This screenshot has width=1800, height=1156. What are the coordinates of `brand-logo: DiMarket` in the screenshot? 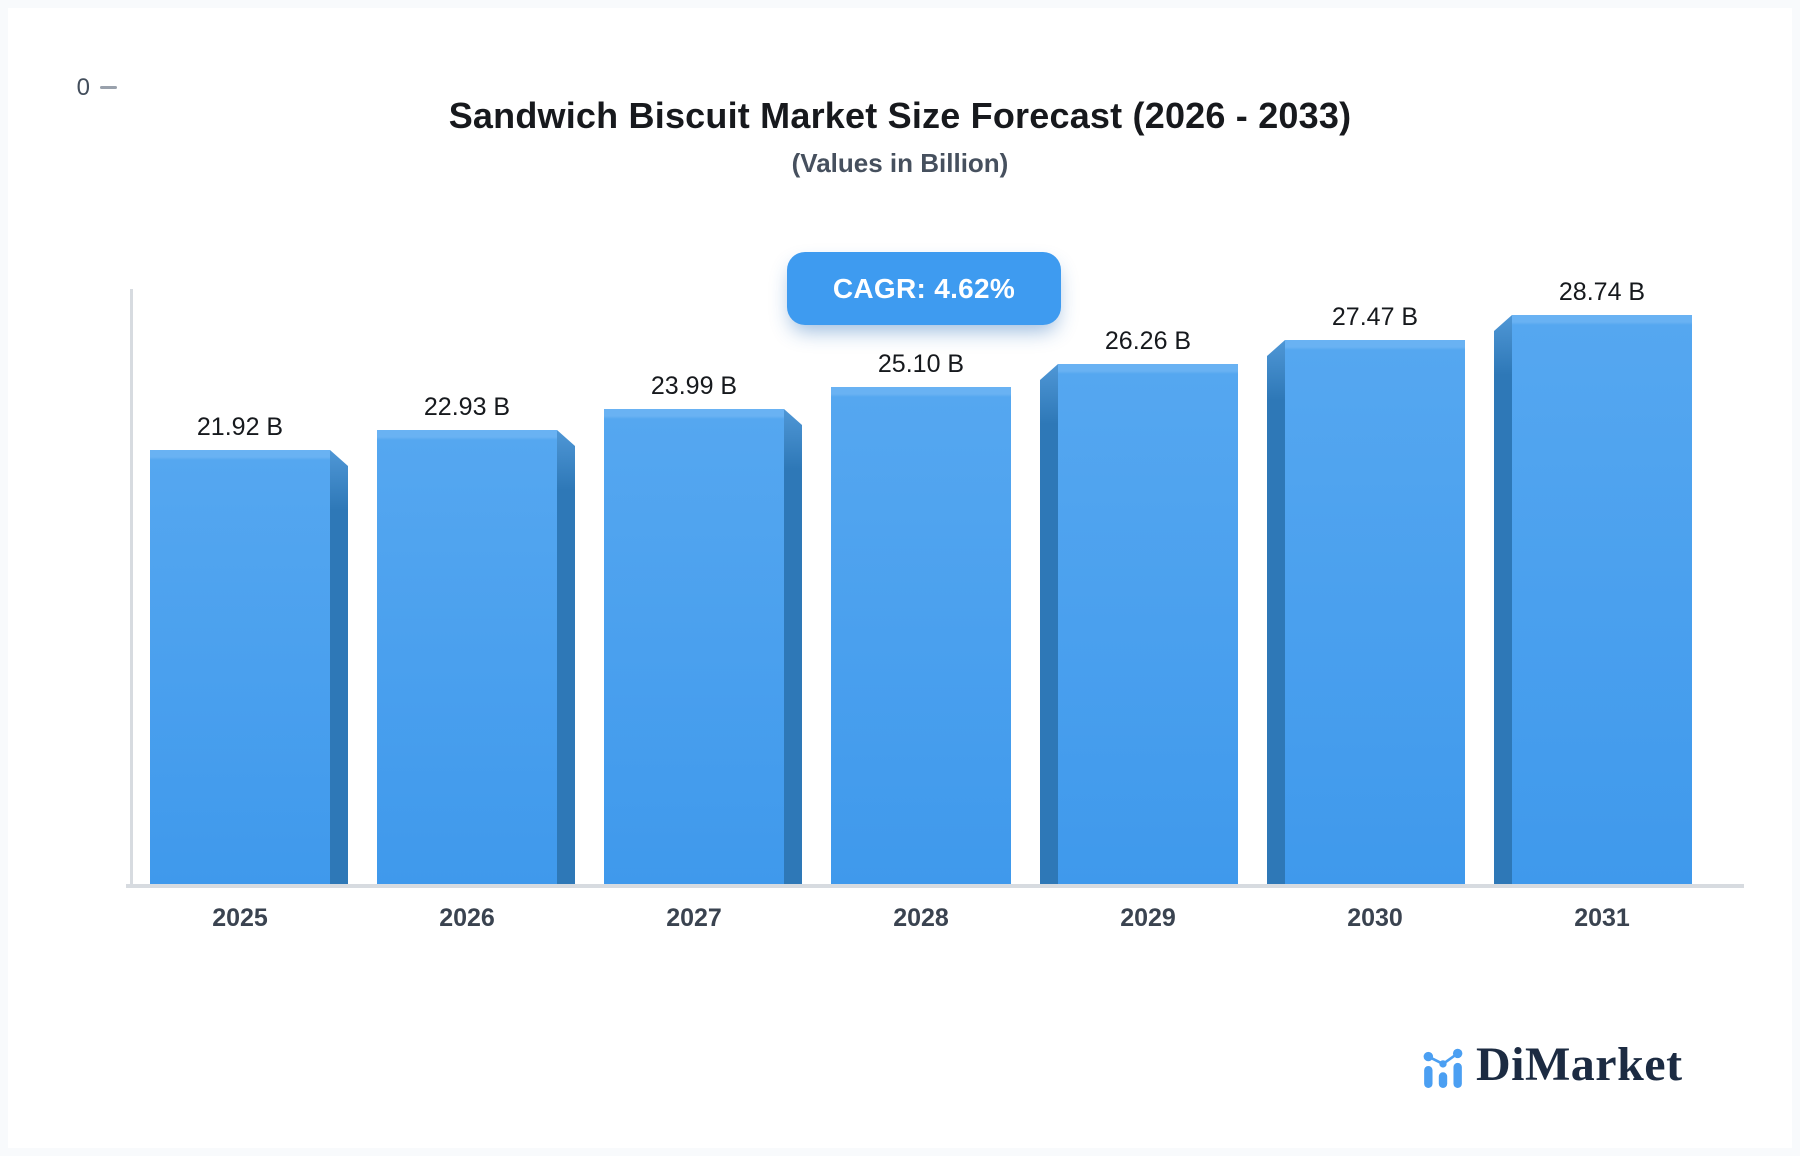 It's located at (1552, 1064).